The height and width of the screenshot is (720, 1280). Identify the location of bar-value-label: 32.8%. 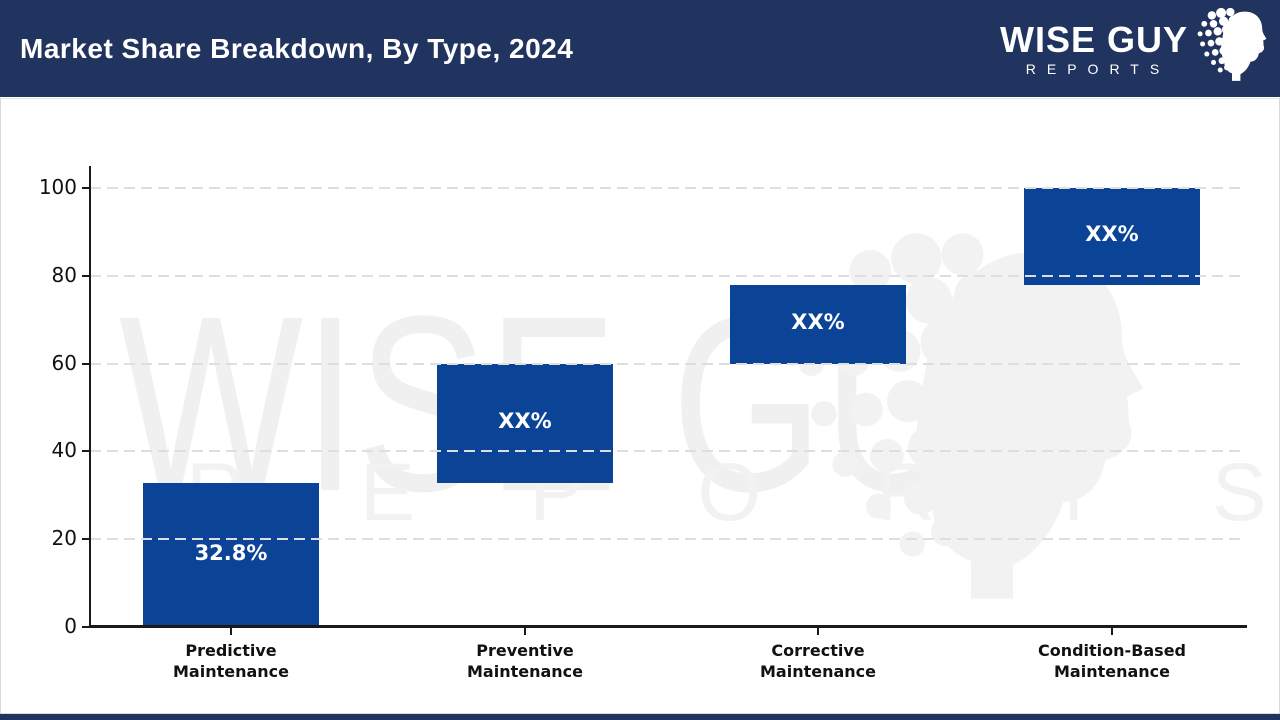
(231, 552).